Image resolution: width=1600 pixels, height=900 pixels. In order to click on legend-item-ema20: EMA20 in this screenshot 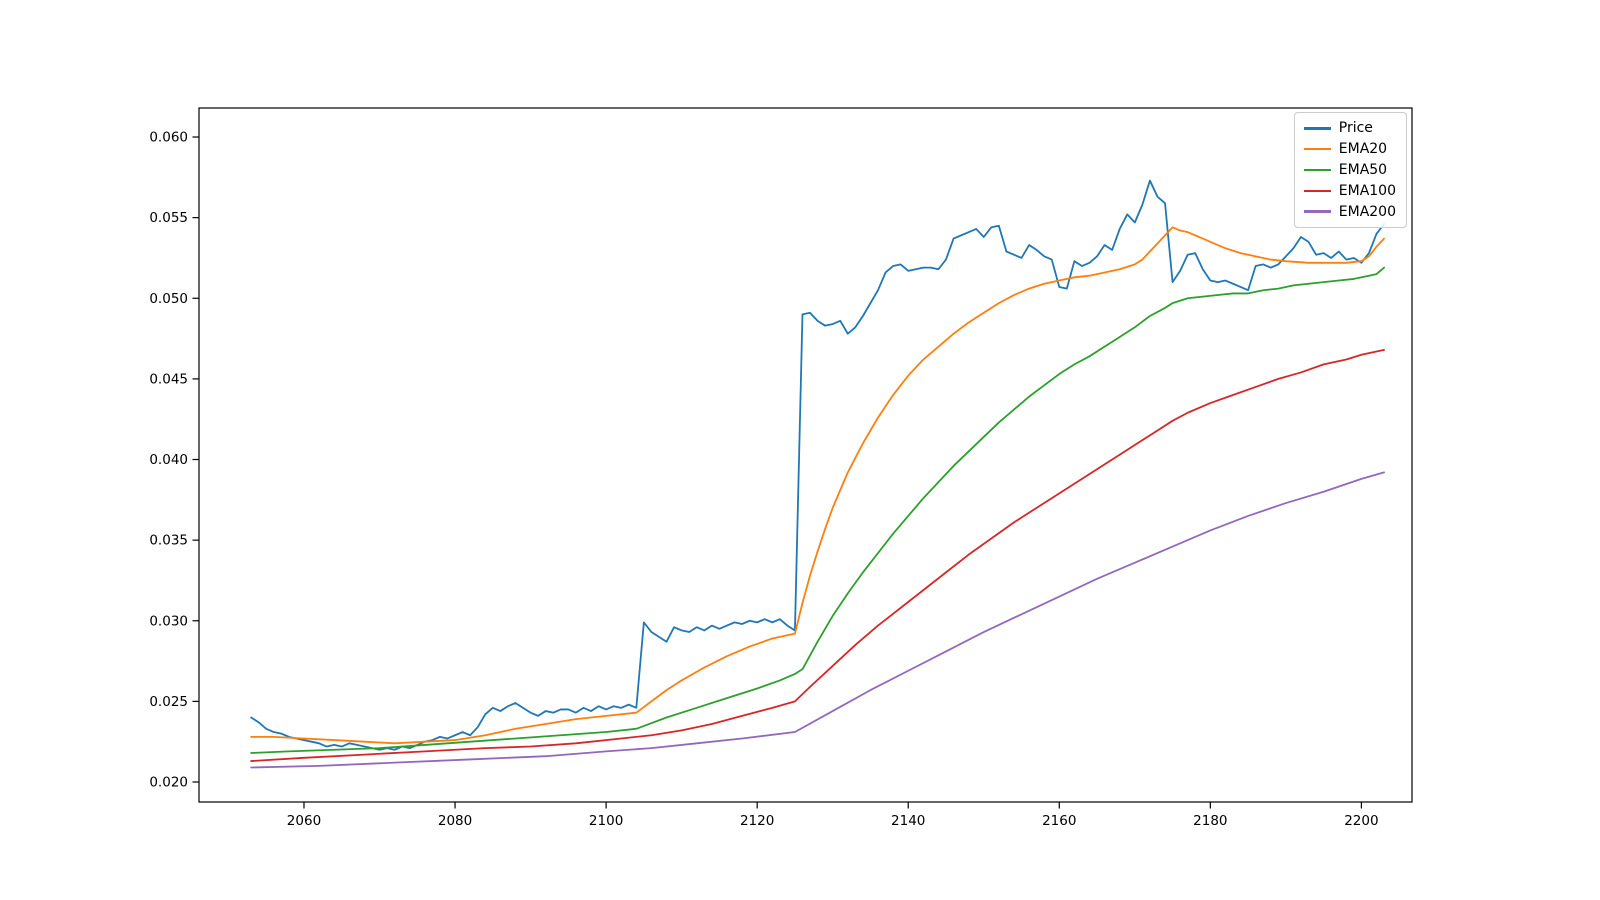, I will do `click(1349, 149)`.